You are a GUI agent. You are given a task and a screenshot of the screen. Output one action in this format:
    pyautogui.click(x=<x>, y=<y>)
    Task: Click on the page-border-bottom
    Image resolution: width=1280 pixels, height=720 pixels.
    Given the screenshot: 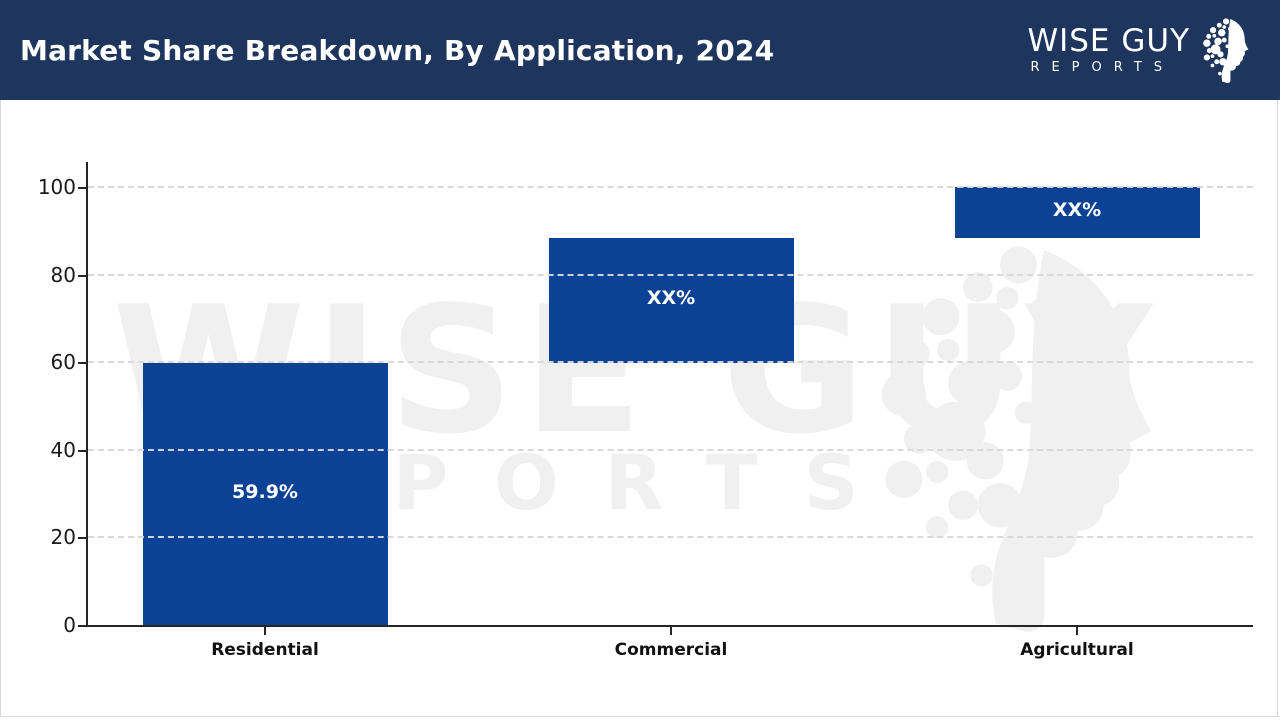 What is the action you would take?
    pyautogui.click(x=640, y=716)
    